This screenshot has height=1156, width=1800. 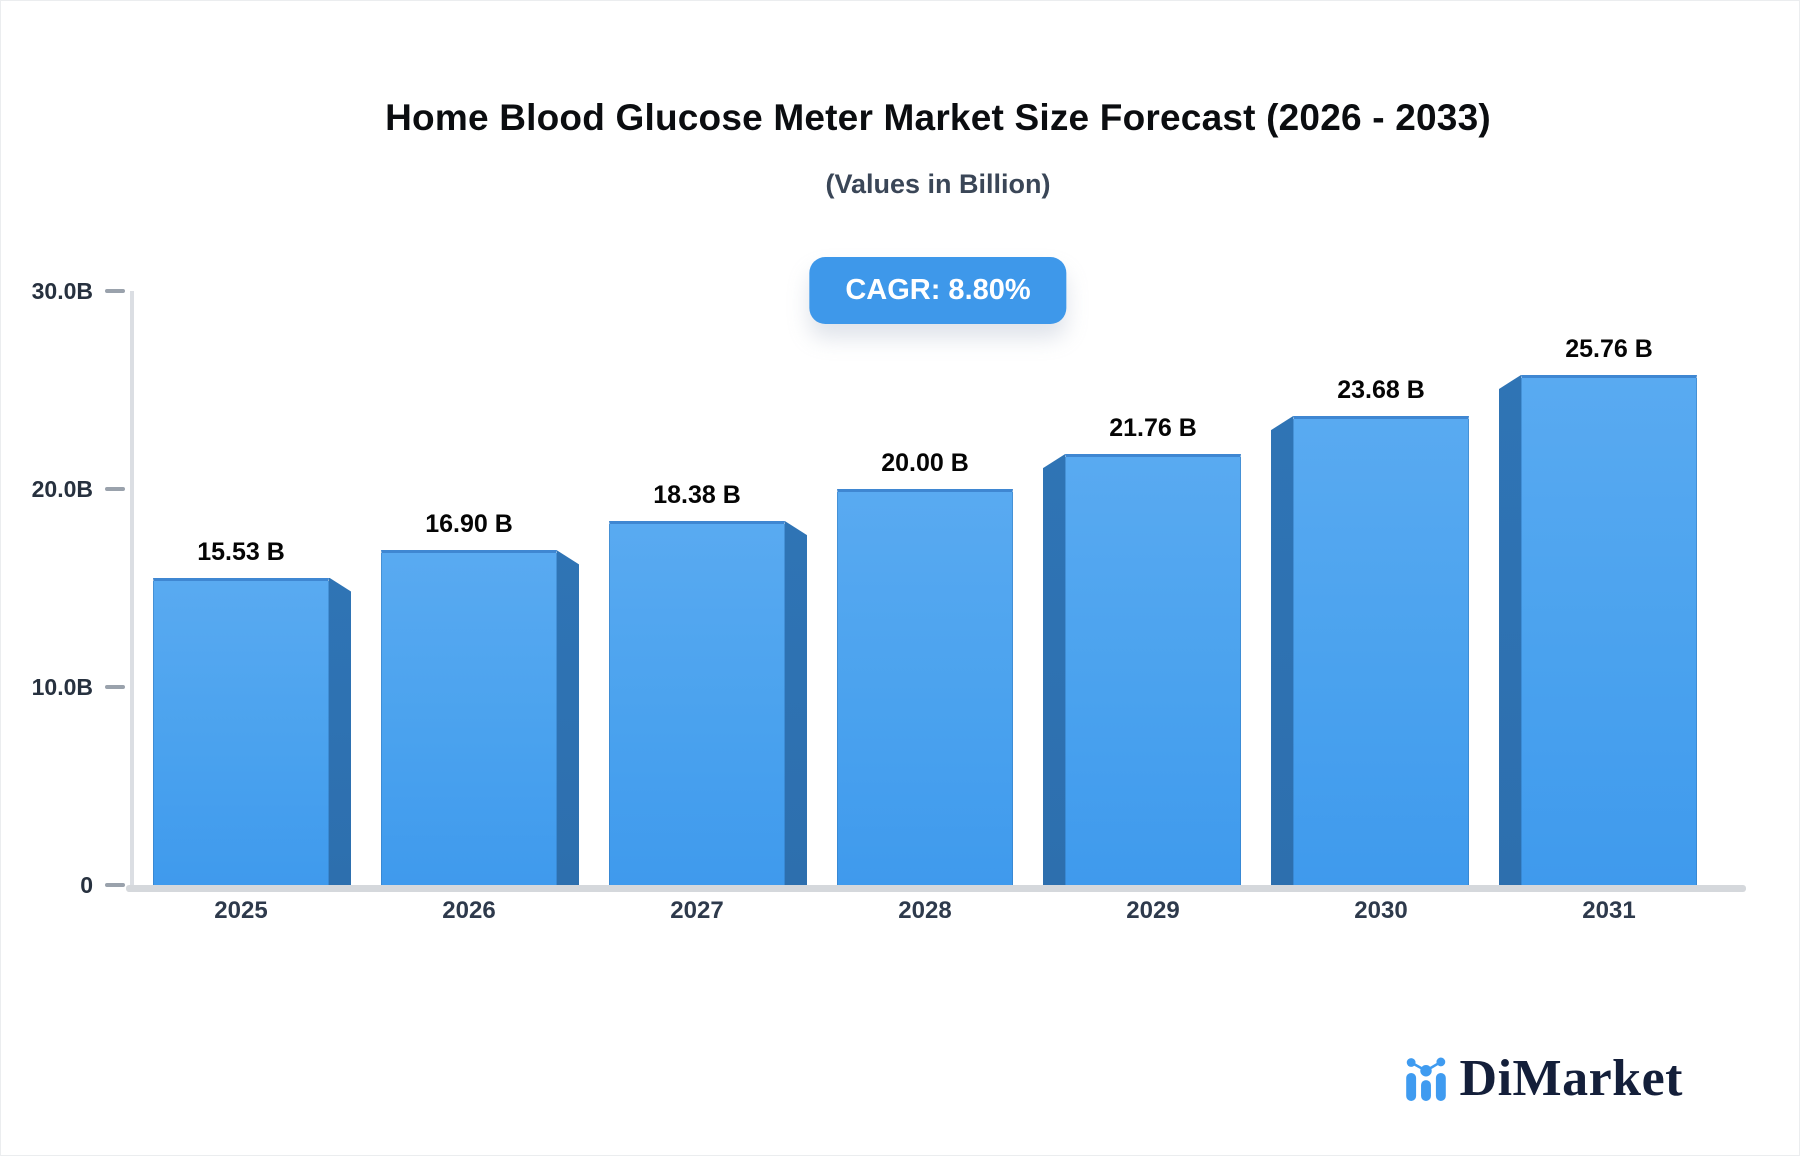 What do you see at coordinates (132, 588) in the screenshot?
I see `y-axis-line` at bounding box center [132, 588].